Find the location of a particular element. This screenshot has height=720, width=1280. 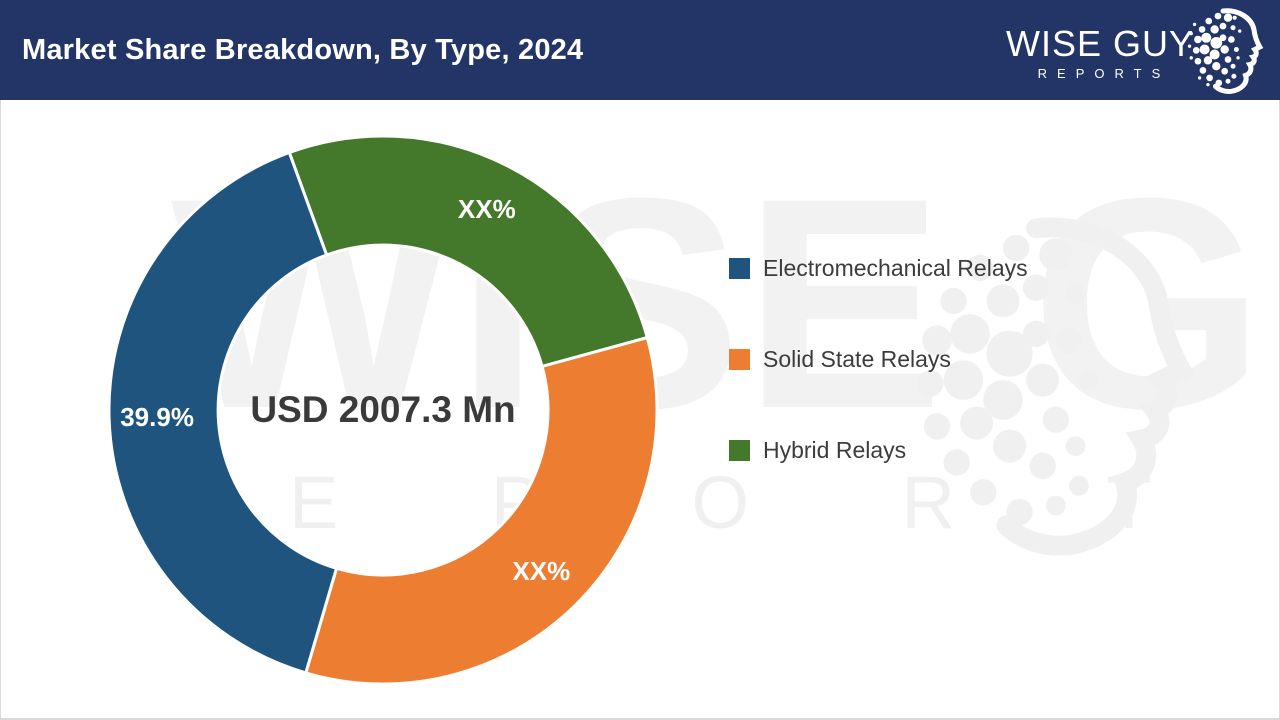

brand-subtitle: REPORTS is located at coordinates (1104, 73).